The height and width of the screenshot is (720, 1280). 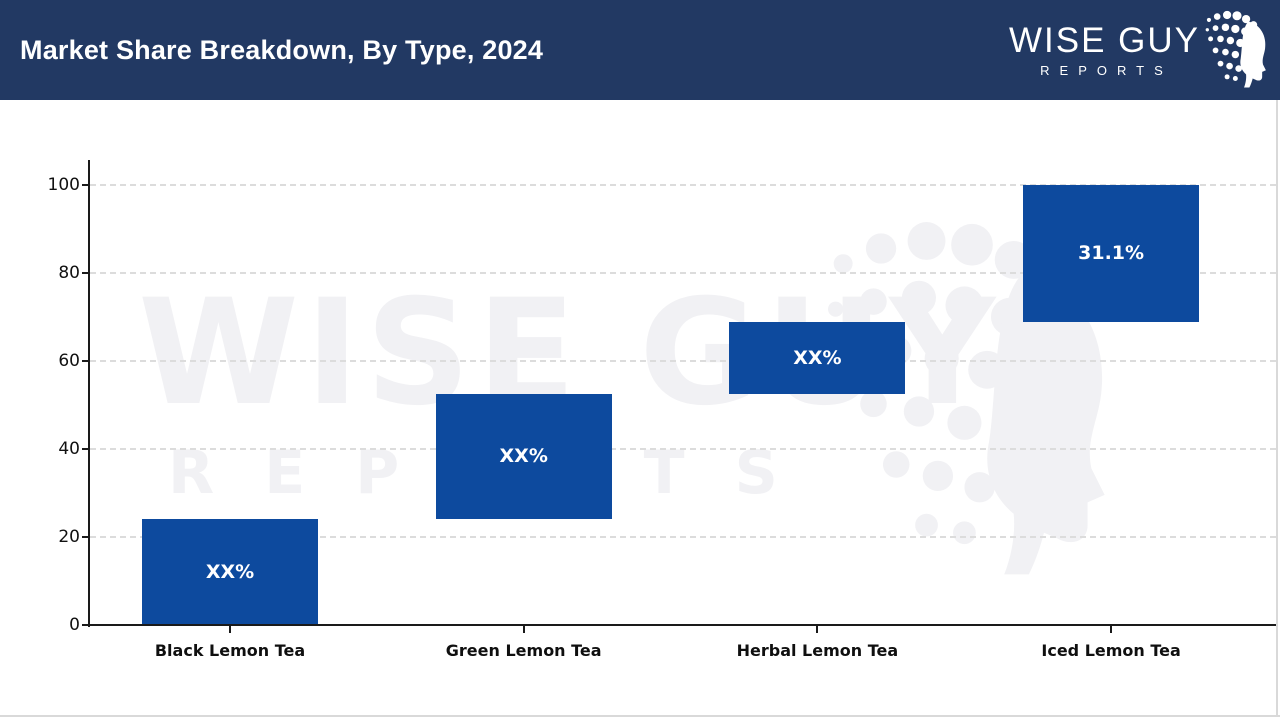 I want to click on y-tick-label: 100, so click(x=63, y=185).